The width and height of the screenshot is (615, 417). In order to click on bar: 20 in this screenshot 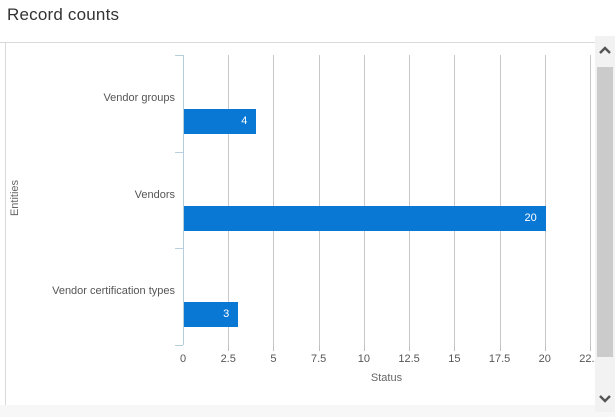, I will do `click(365, 218)`.